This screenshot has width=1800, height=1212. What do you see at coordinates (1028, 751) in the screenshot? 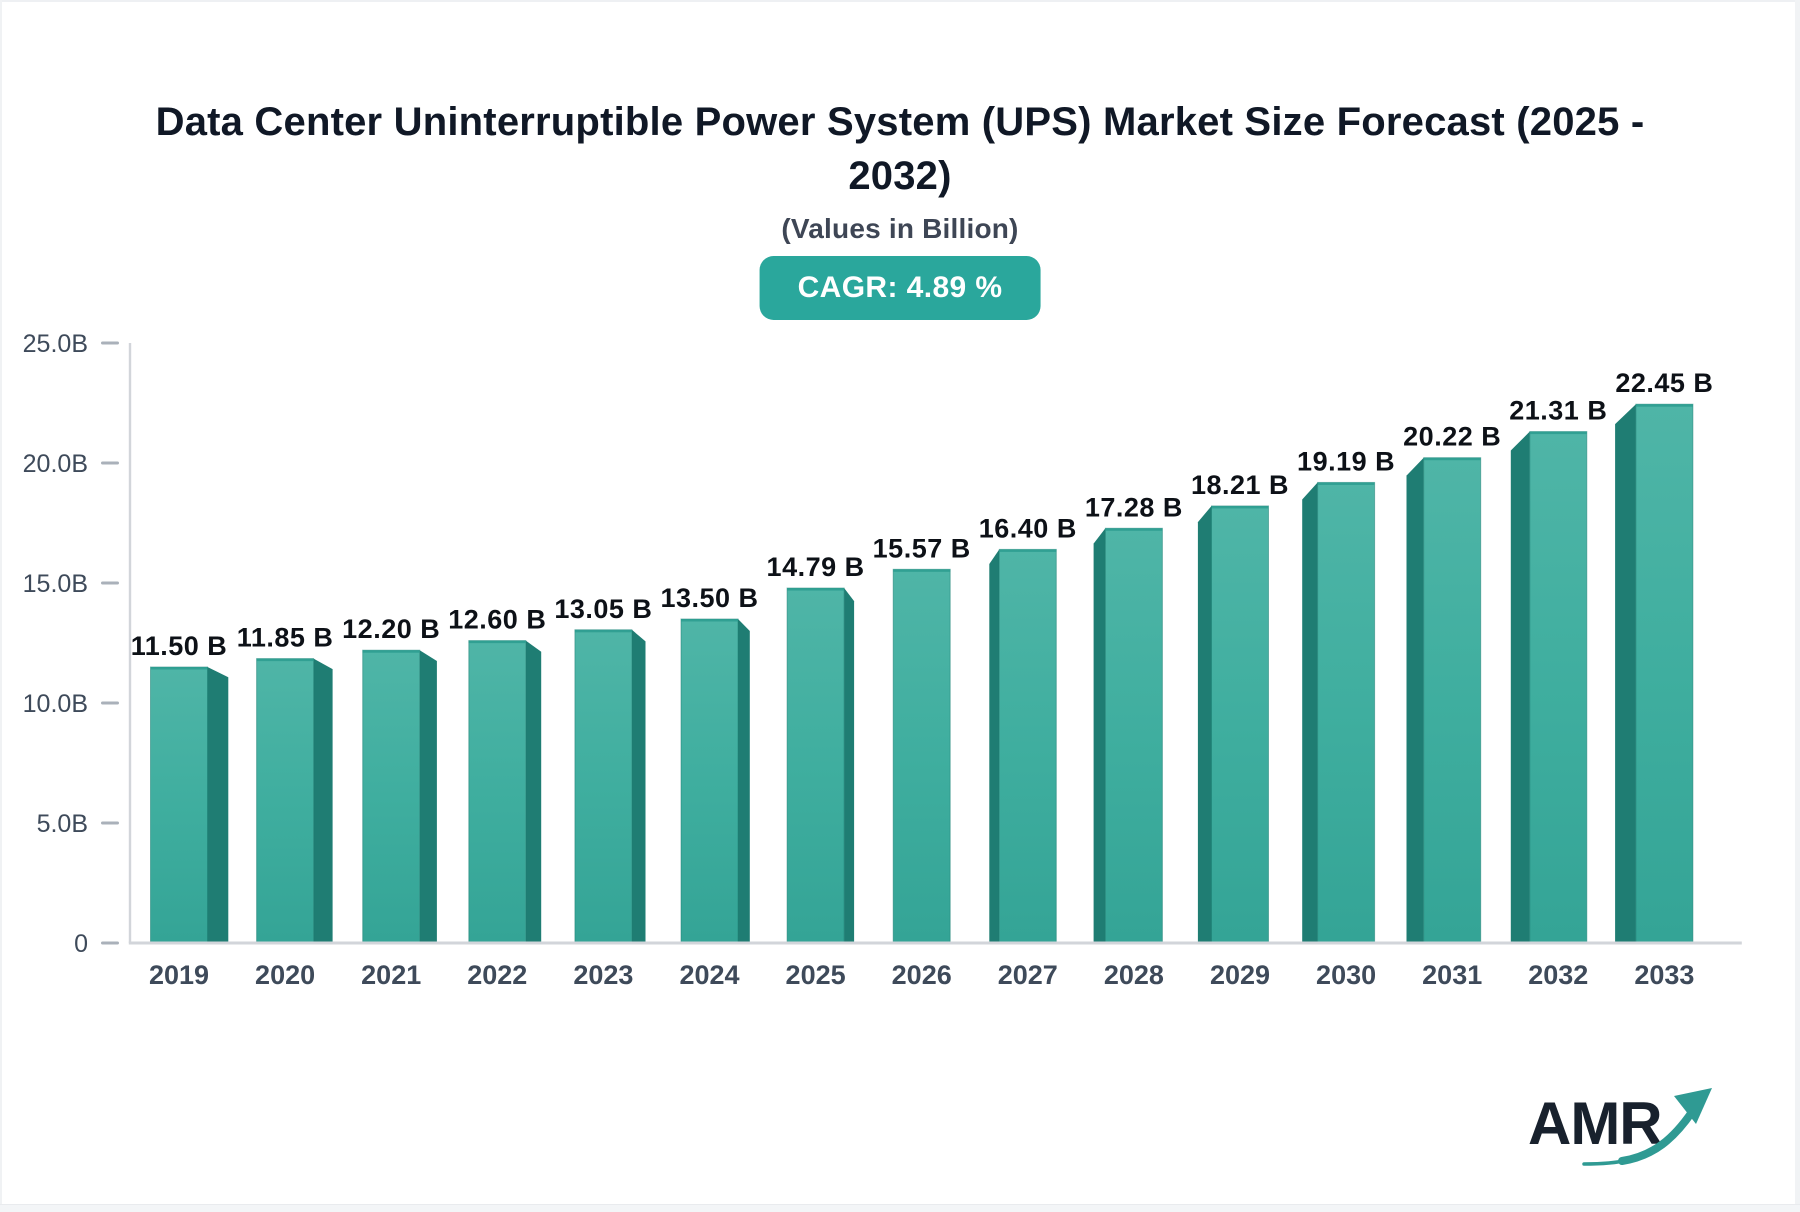
I see `bar-2027: 16.40 B 2027` at bounding box center [1028, 751].